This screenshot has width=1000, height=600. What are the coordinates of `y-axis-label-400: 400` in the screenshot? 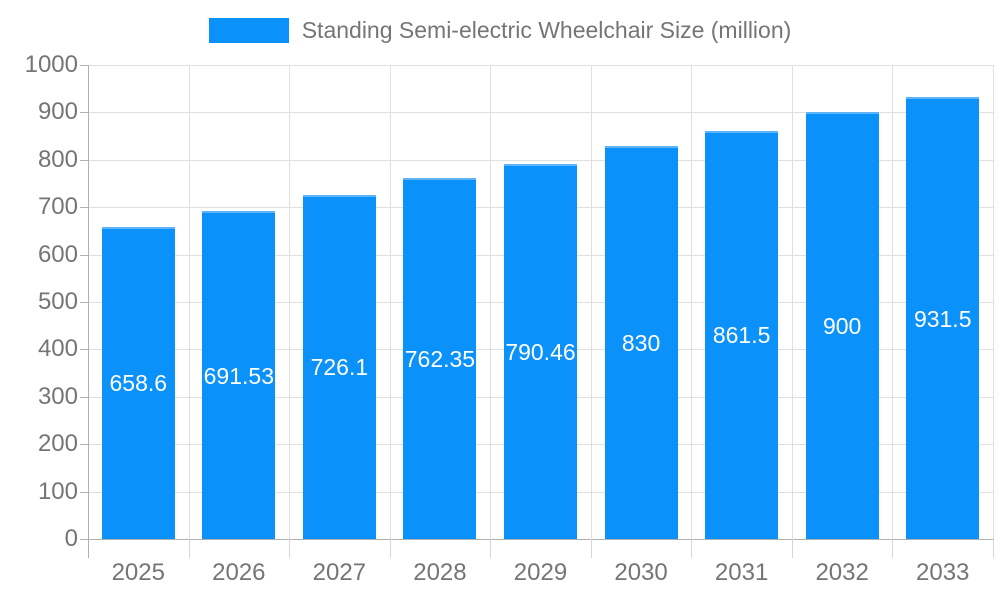 It's located at (57, 349).